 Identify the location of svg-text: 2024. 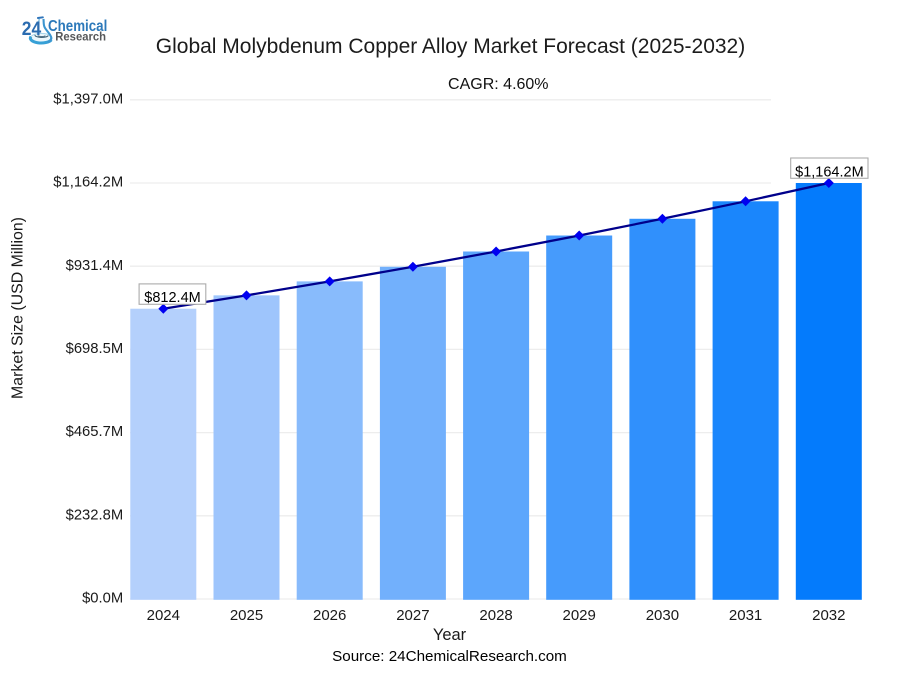
(163, 615).